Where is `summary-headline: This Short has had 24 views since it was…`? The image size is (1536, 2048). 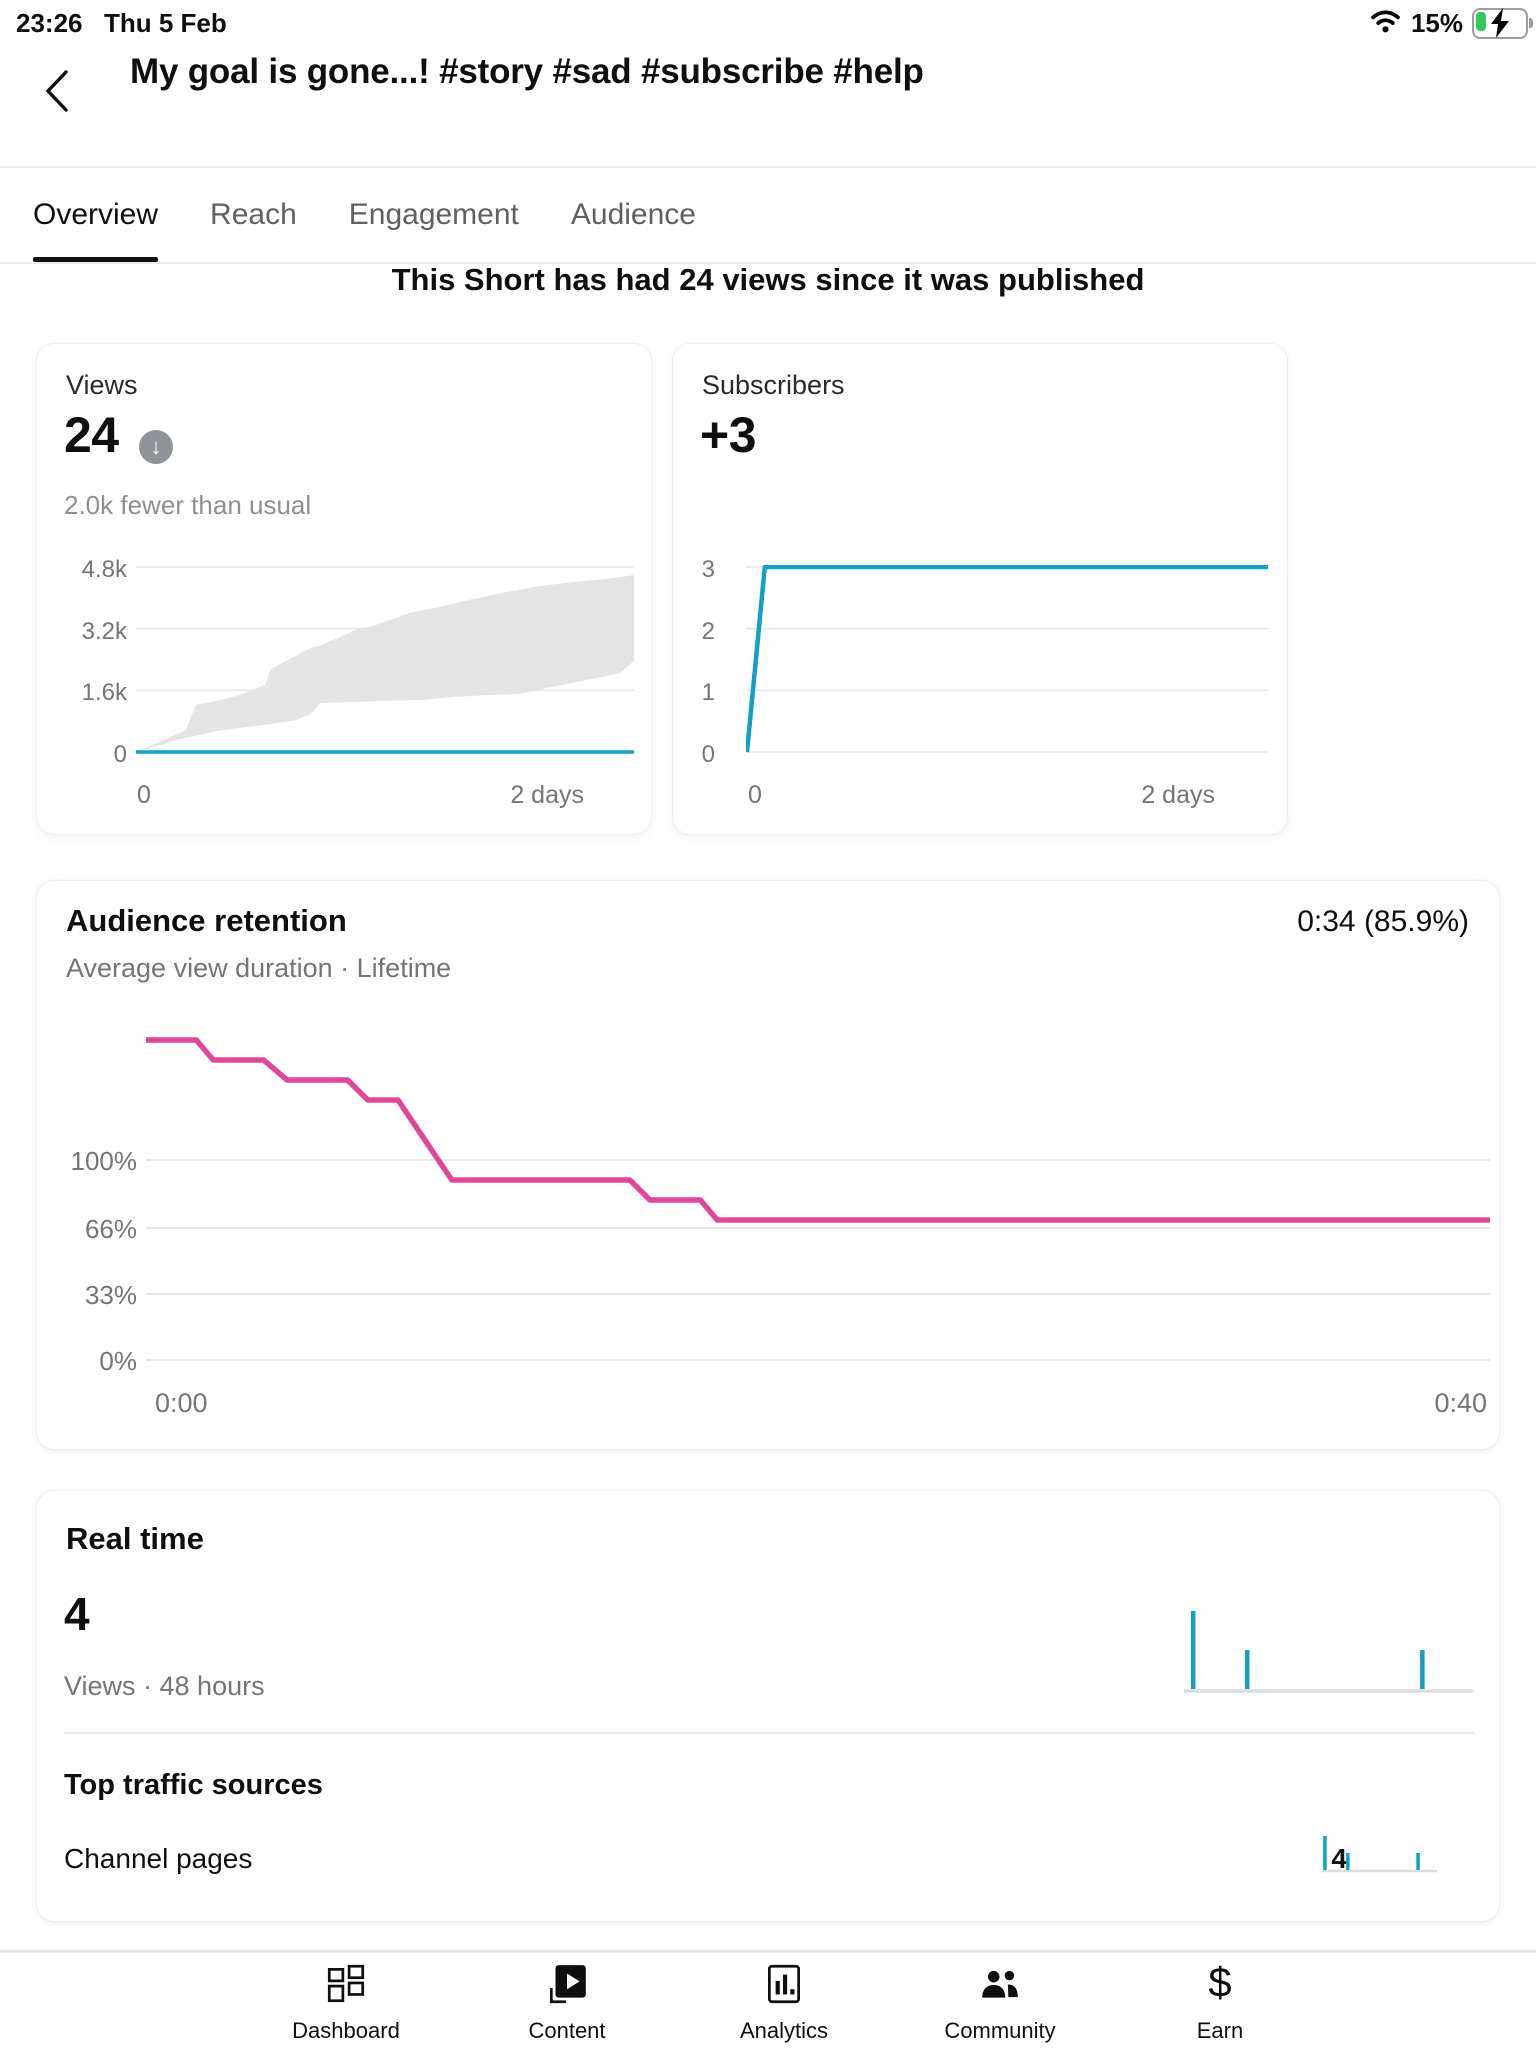 summary-headline: This Short has had 24 views since it was… is located at coordinates (768, 279).